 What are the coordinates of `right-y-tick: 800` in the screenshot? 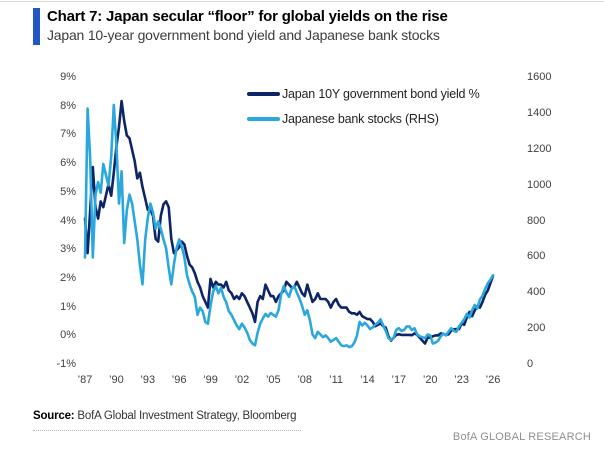 It's located at (536, 220).